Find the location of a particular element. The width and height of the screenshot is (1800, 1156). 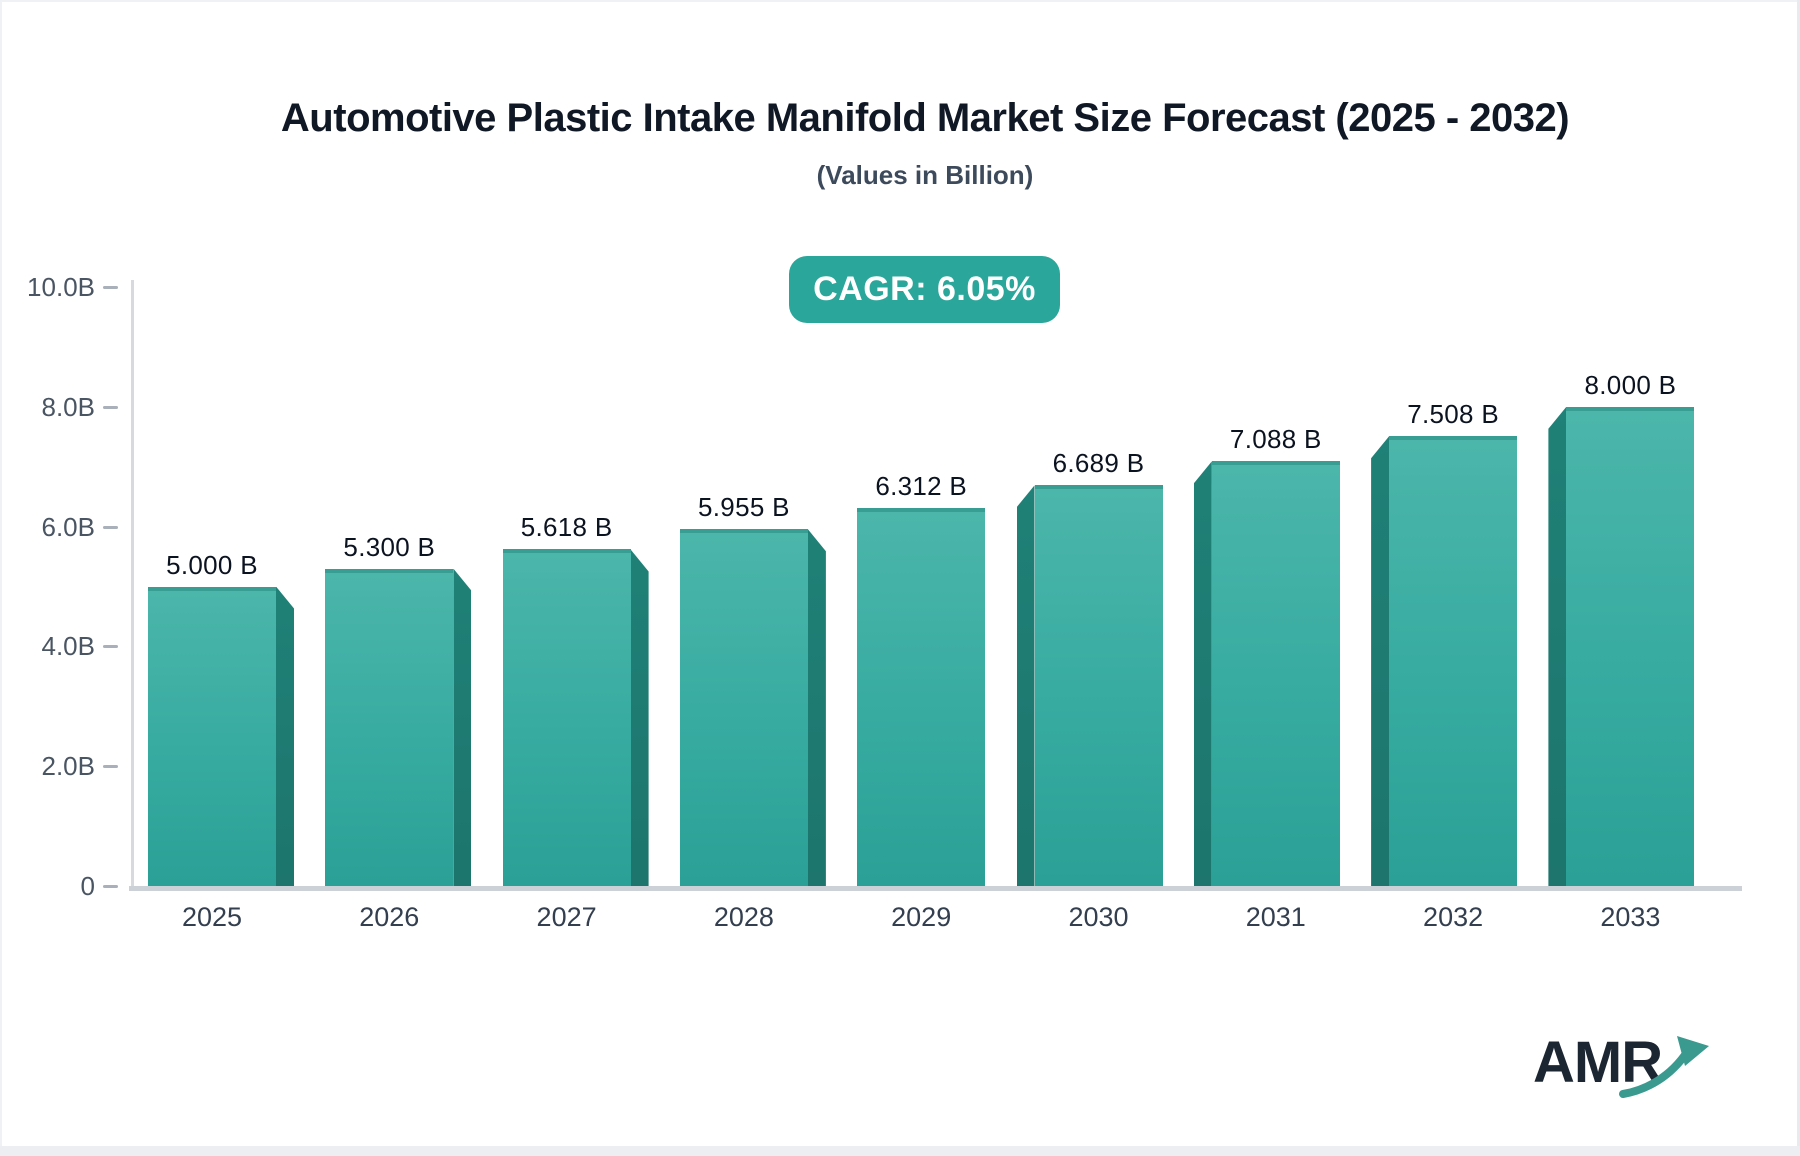

bar-2028: 5.955 B is located at coordinates (752, 689).